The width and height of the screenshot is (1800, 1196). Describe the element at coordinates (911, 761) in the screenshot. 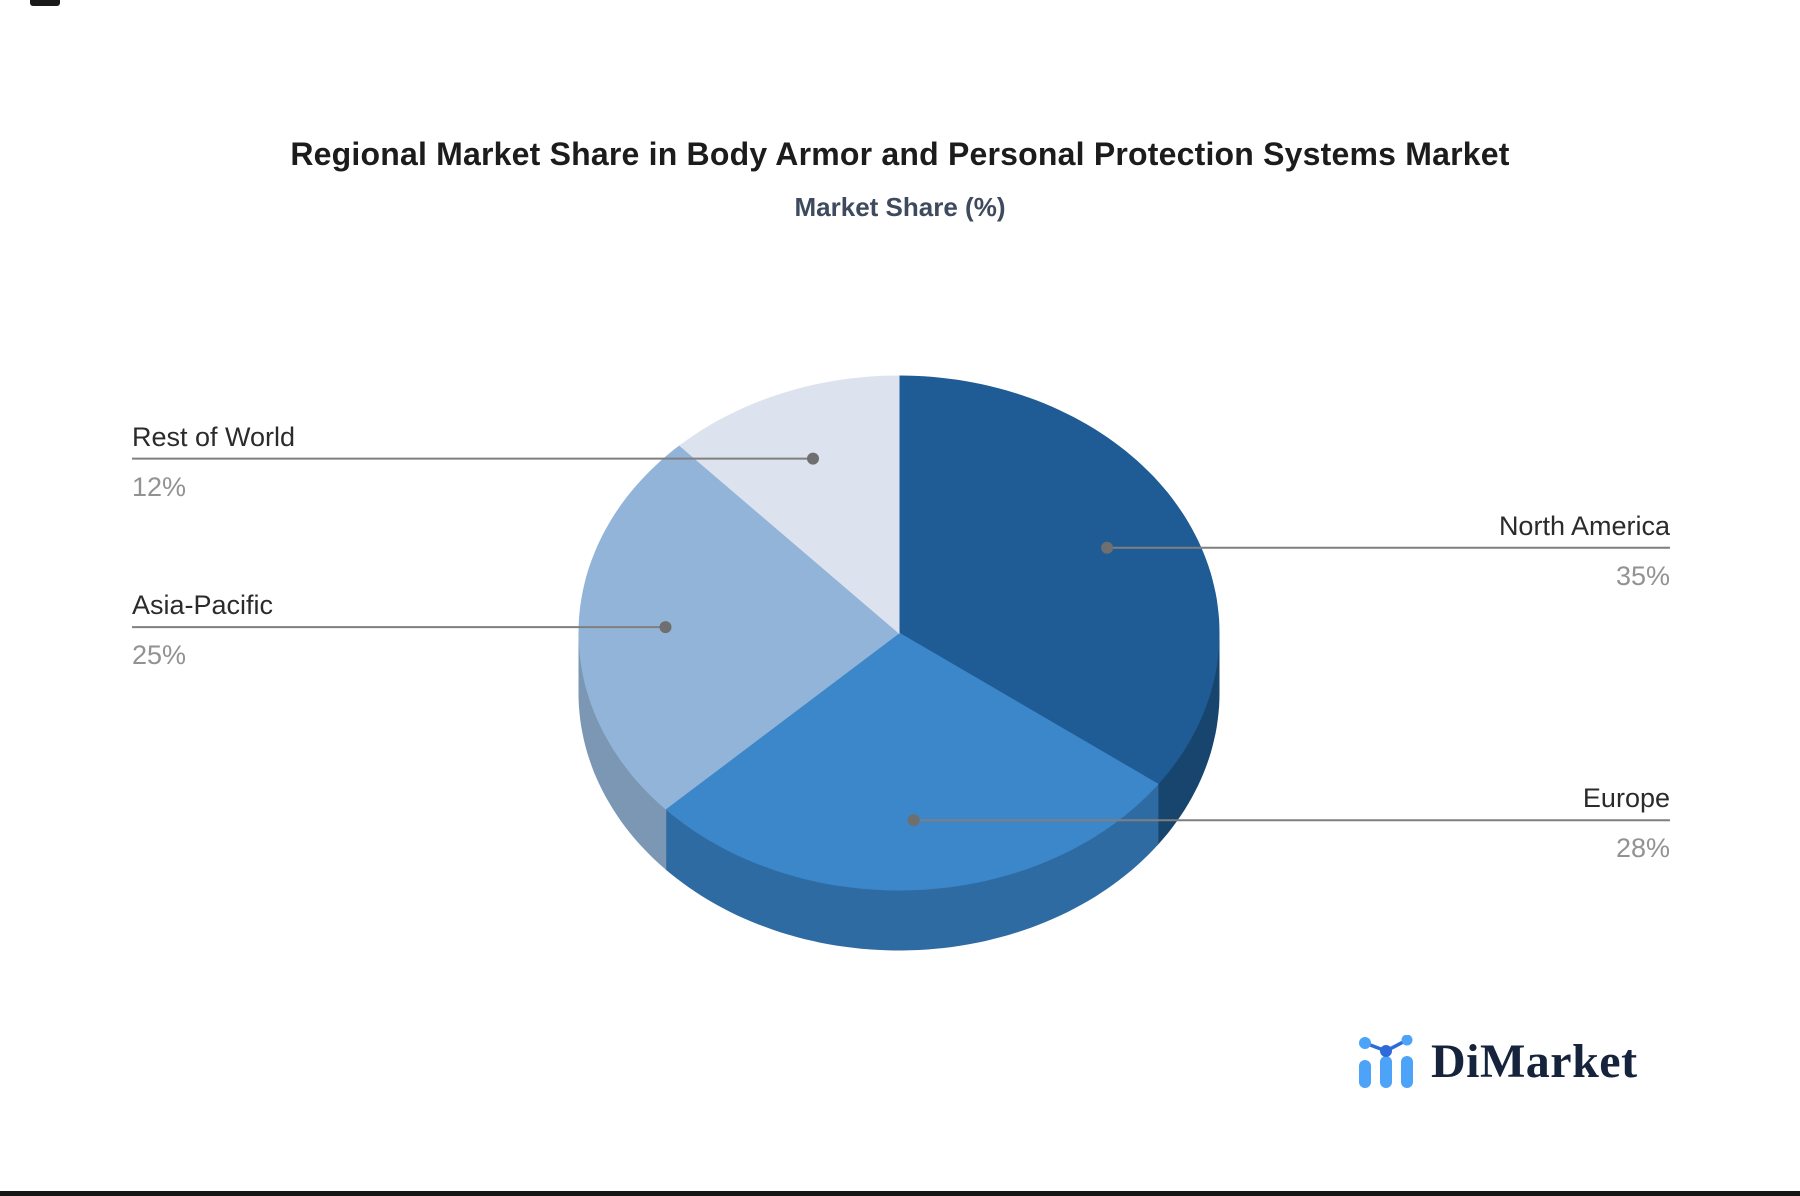

I see `pie-slice-europe` at that location.